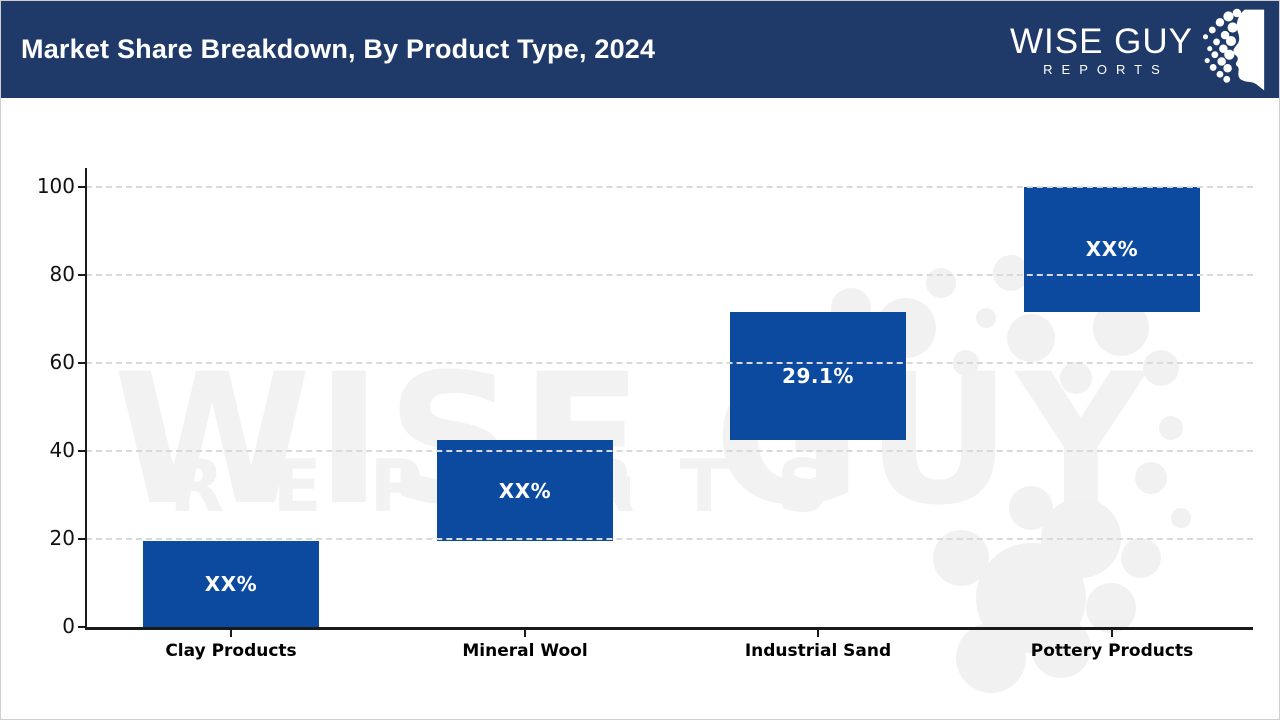  I want to click on category-label: Mineral Wool, so click(525, 651).